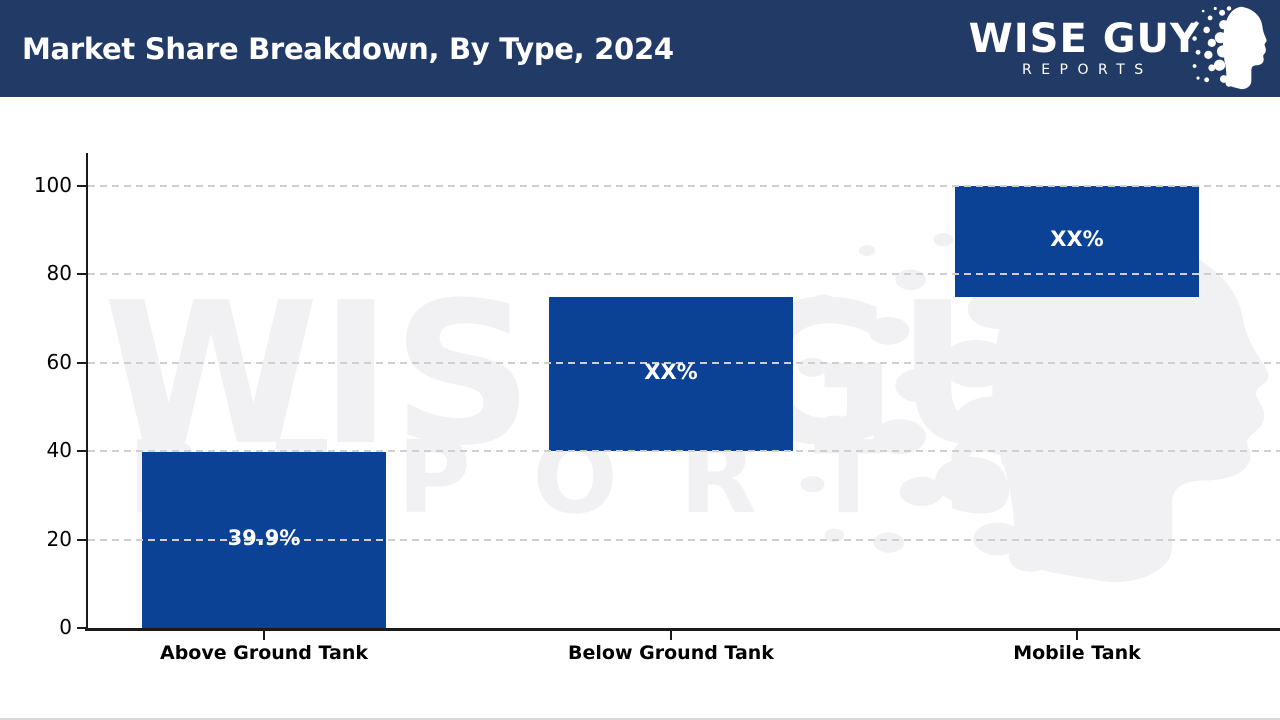  What do you see at coordinates (65, 627) in the screenshot?
I see `y-tick-label: 0` at bounding box center [65, 627].